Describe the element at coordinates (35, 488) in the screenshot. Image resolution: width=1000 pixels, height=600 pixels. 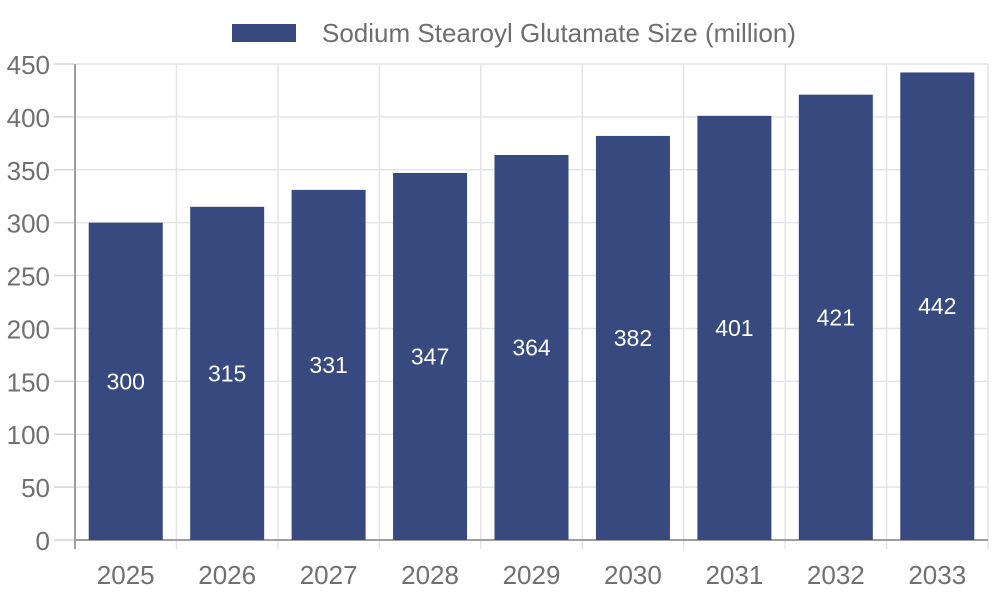
I see `y-tick-label: 50` at that location.